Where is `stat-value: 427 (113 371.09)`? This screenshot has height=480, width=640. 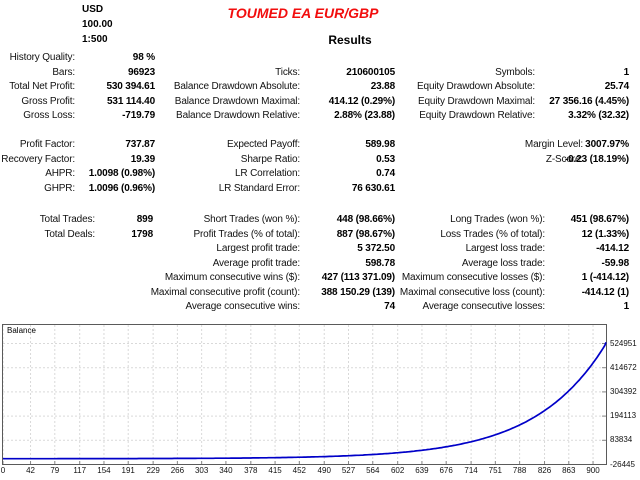 stat-value: 427 (113 371.09) is located at coordinates (358, 277).